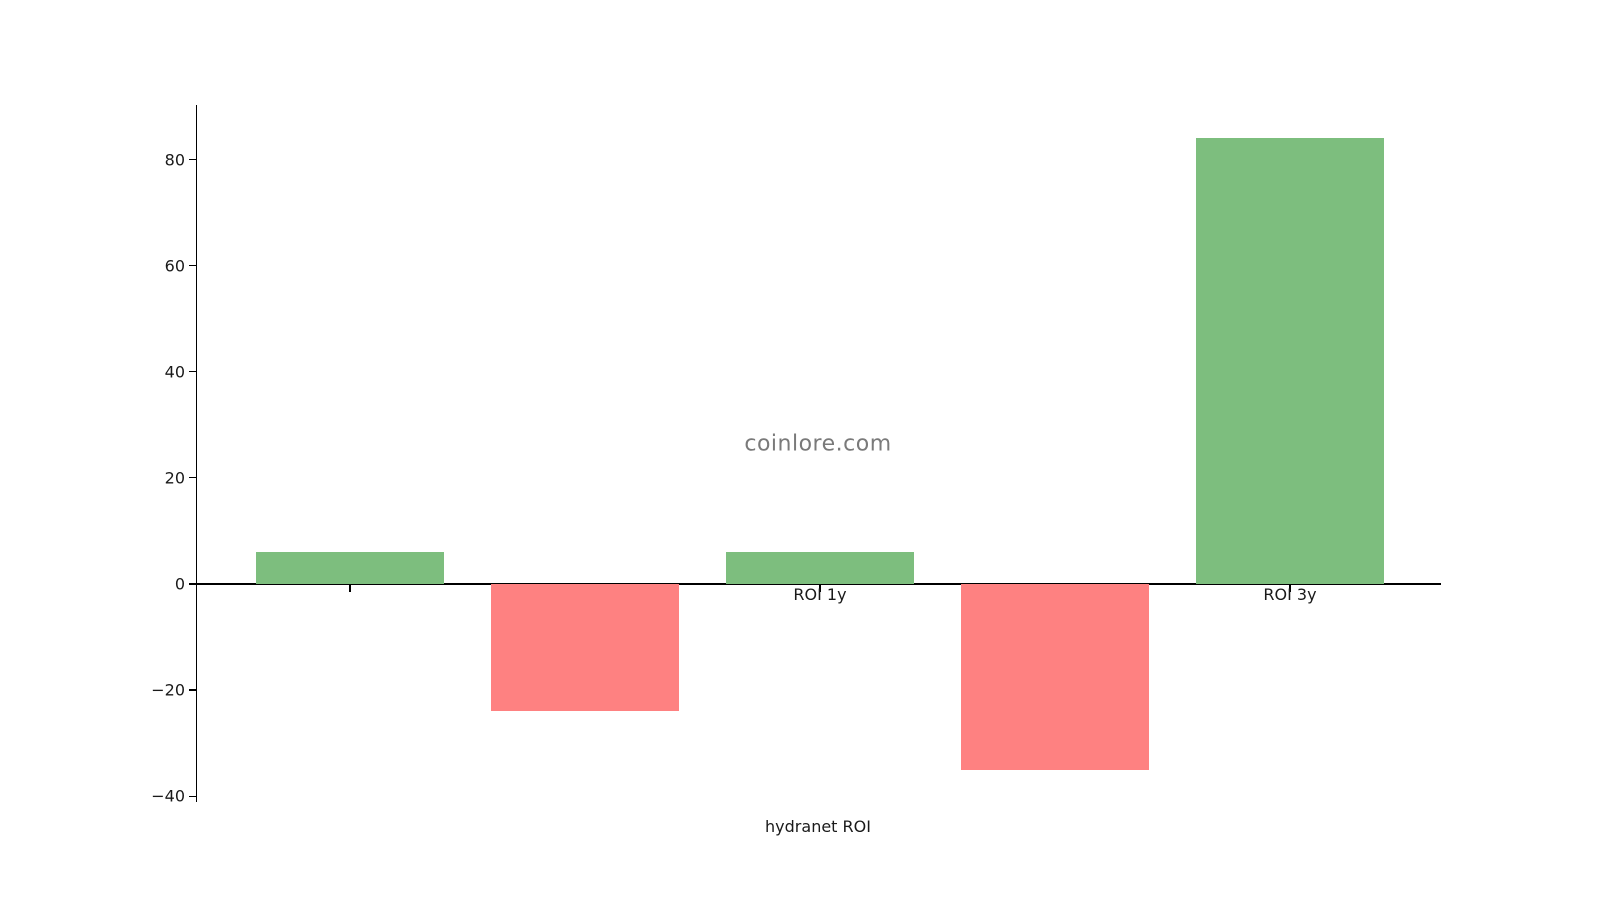  Describe the element at coordinates (820, 568) in the screenshot. I see `bar-roi-1y` at that location.